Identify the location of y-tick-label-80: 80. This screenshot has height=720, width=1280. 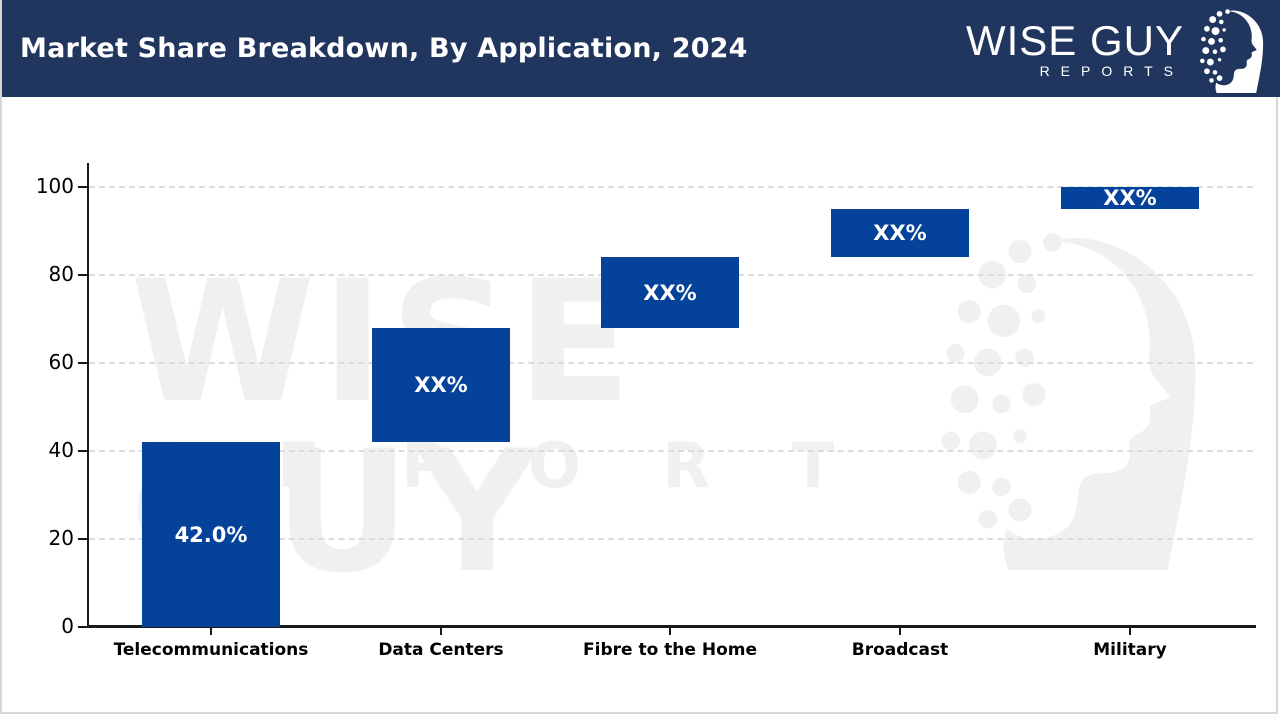
(61, 274).